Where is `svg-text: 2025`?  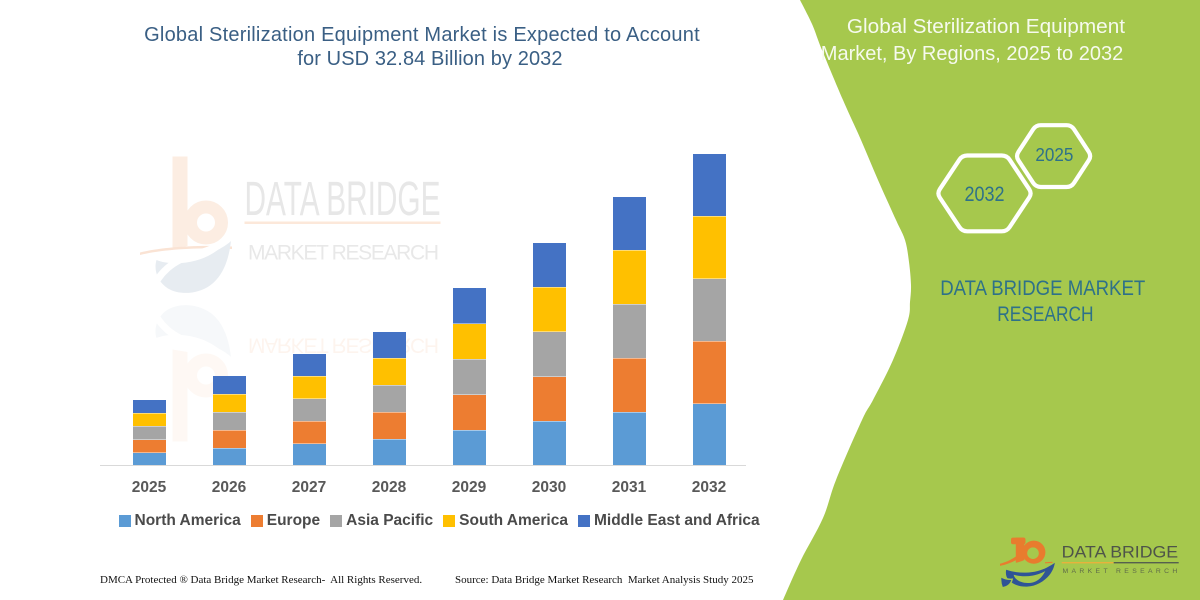 svg-text: 2025 is located at coordinates (1054, 155).